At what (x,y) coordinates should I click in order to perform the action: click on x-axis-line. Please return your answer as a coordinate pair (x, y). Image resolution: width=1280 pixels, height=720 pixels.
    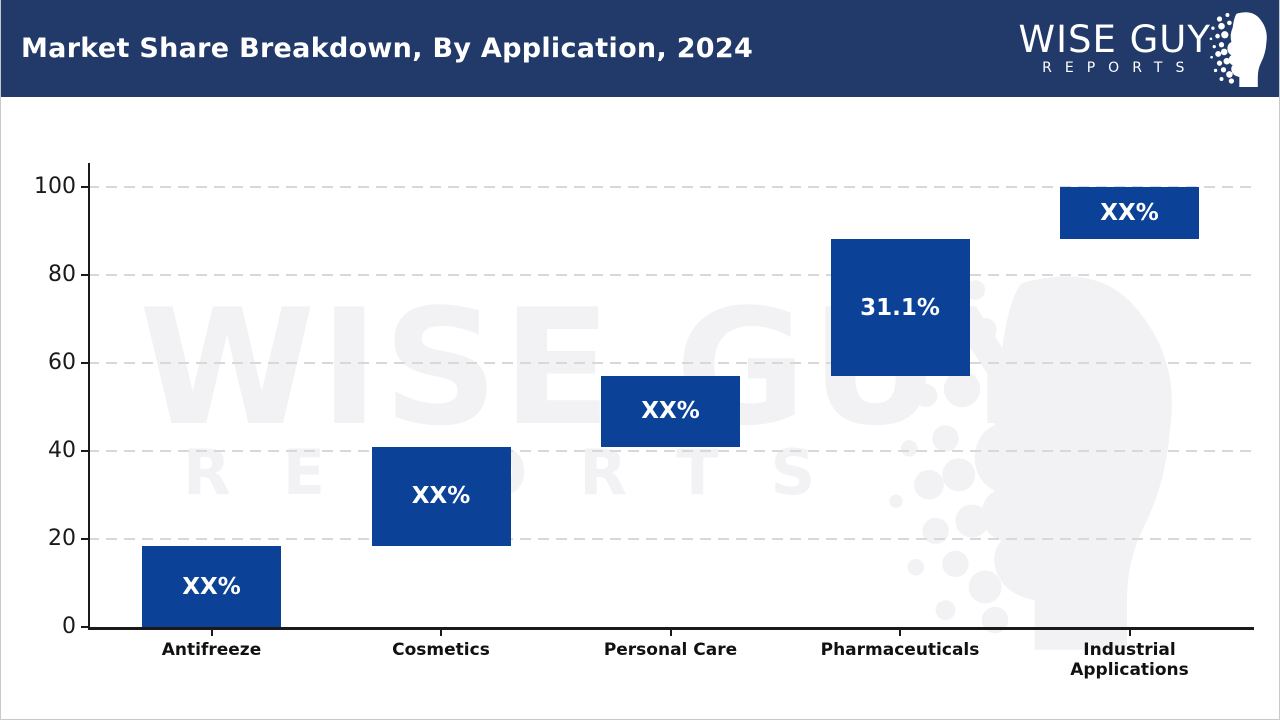
    Looking at the image, I should click on (671, 628).